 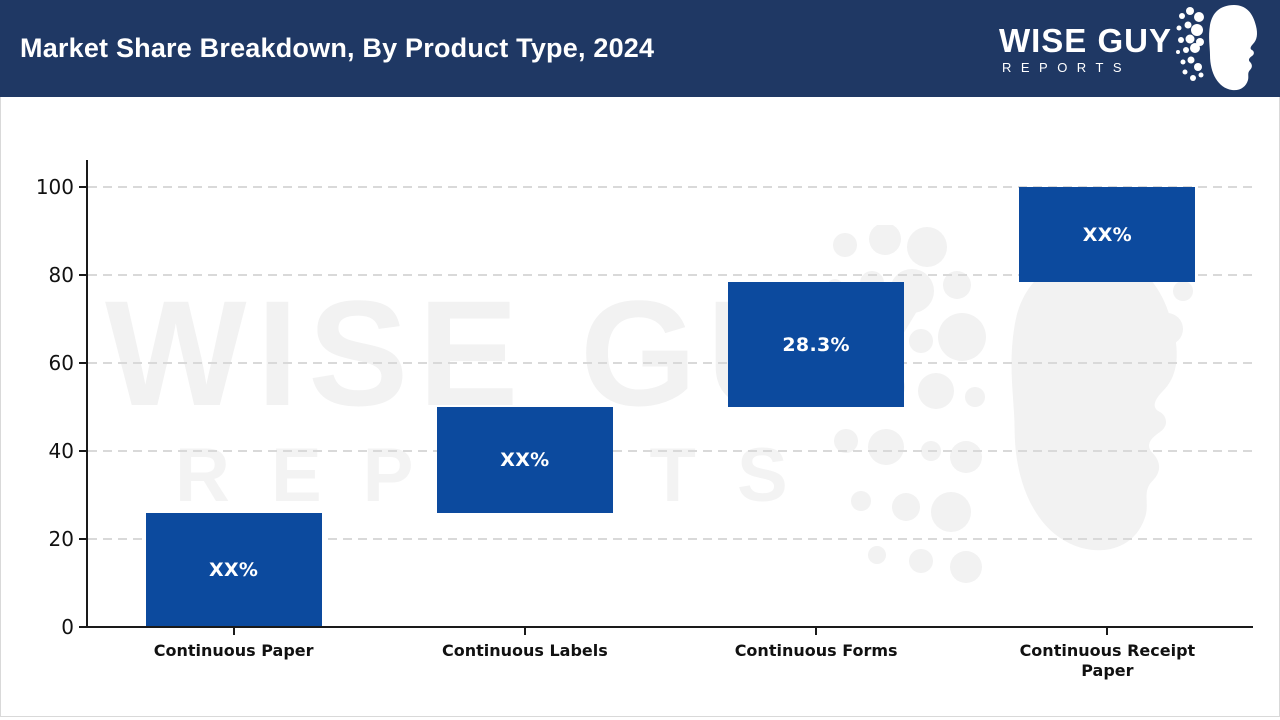 What do you see at coordinates (1216, 47) in the screenshot?
I see `face-profile-dots-icon` at bounding box center [1216, 47].